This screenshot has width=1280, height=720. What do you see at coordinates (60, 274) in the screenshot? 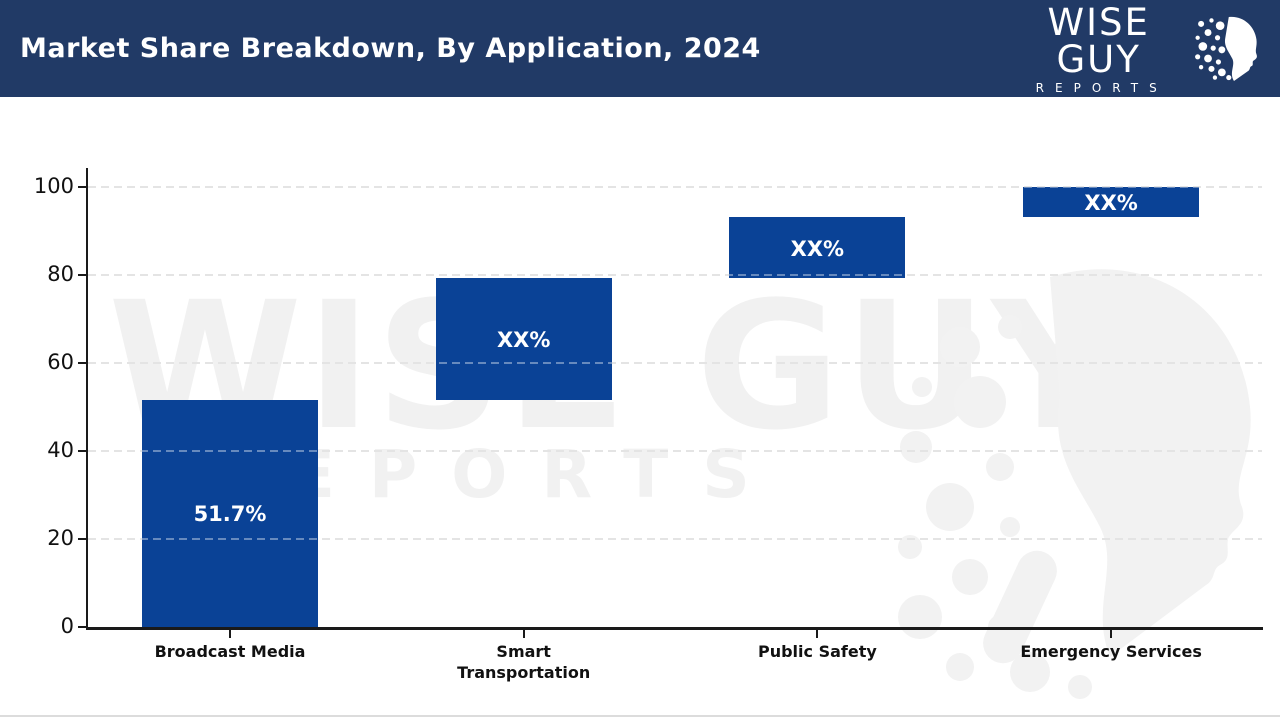
I see `y-tick-label-80: 80` at bounding box center [60, 274].